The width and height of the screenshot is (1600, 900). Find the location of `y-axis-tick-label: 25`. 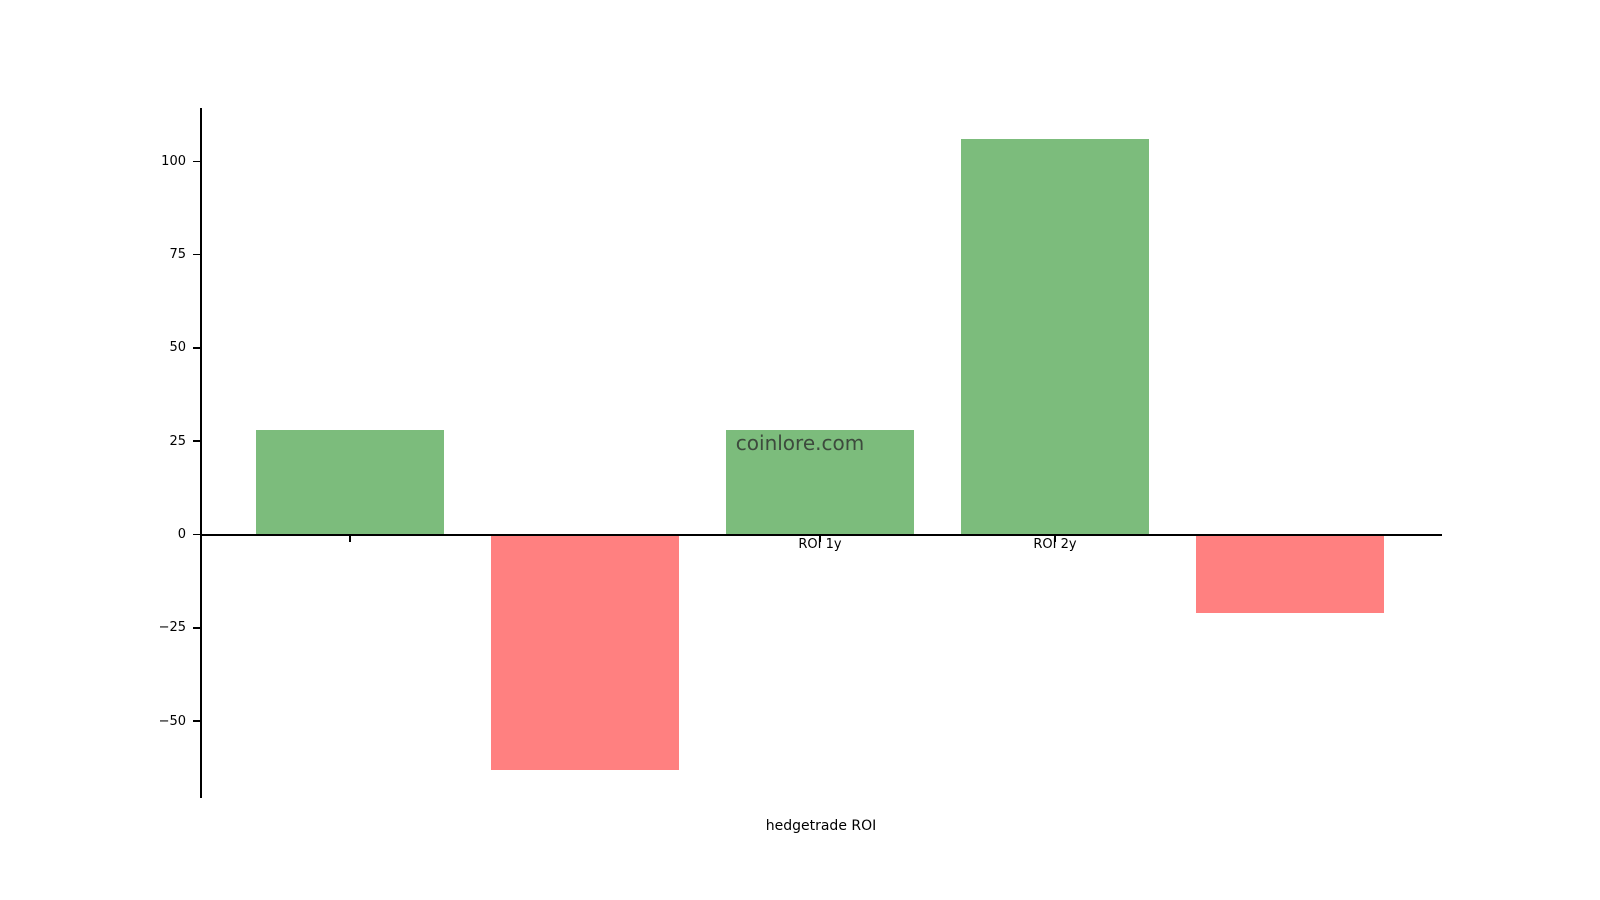

y-axis-tick-label: 25 is located at coordinates (177, 441).